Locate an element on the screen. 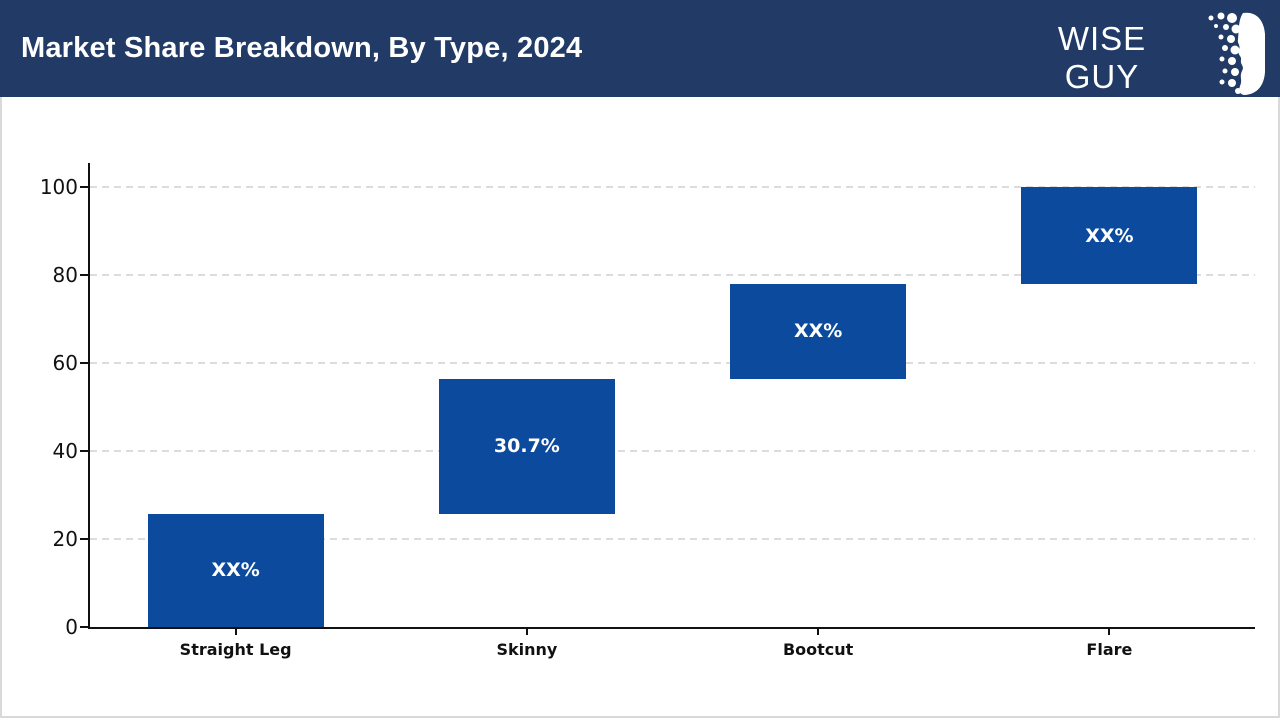 The height and width of the screenshot is (720, 1280). category-label-skinny: Skinny is located at coordinates (527, 649).